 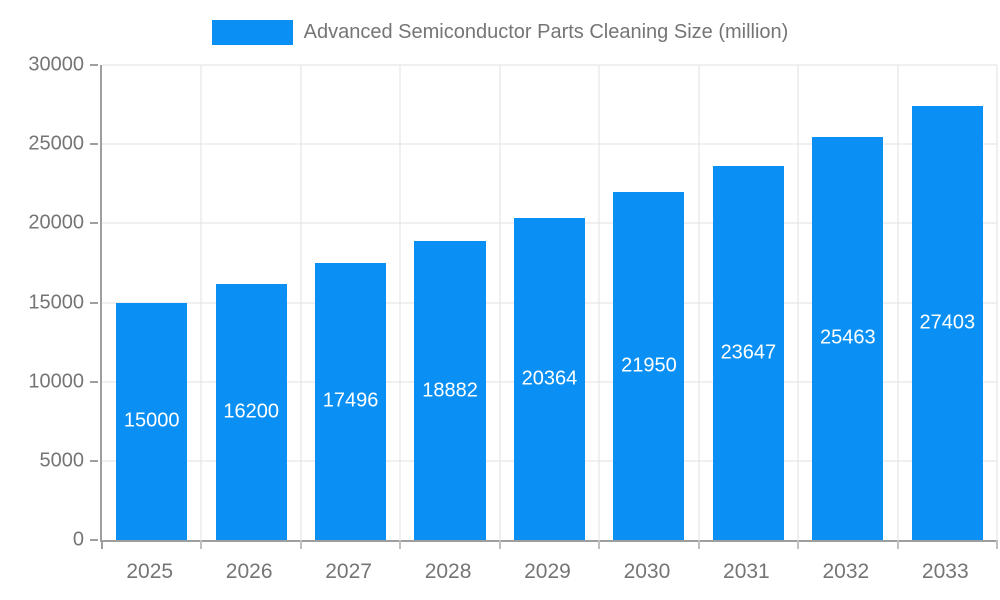 I want to click on x-category-label: 2025, so click(x=150, y=571).